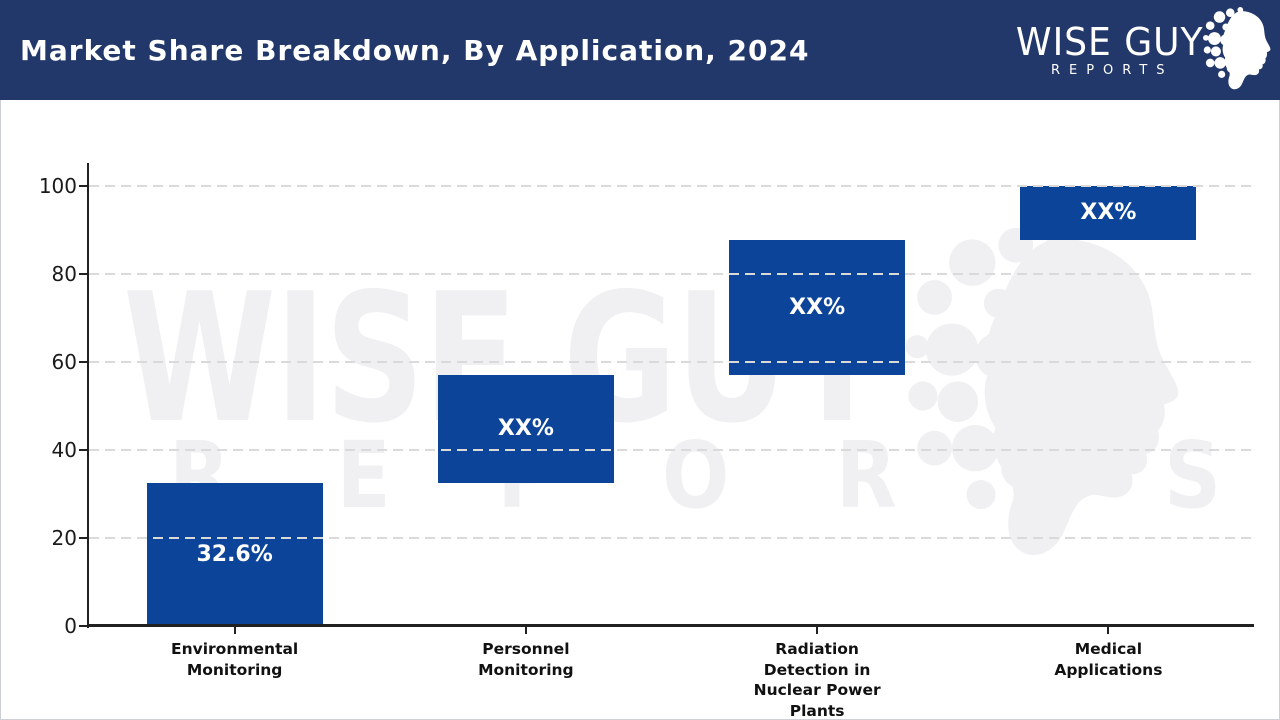 Image resolution: width=1280 pixels, height=720 pixels. What do you see at coordinates (1237, 48) in the screenshot?
I see `wiseguy-face-icon` at bounding box center [1237, 48].